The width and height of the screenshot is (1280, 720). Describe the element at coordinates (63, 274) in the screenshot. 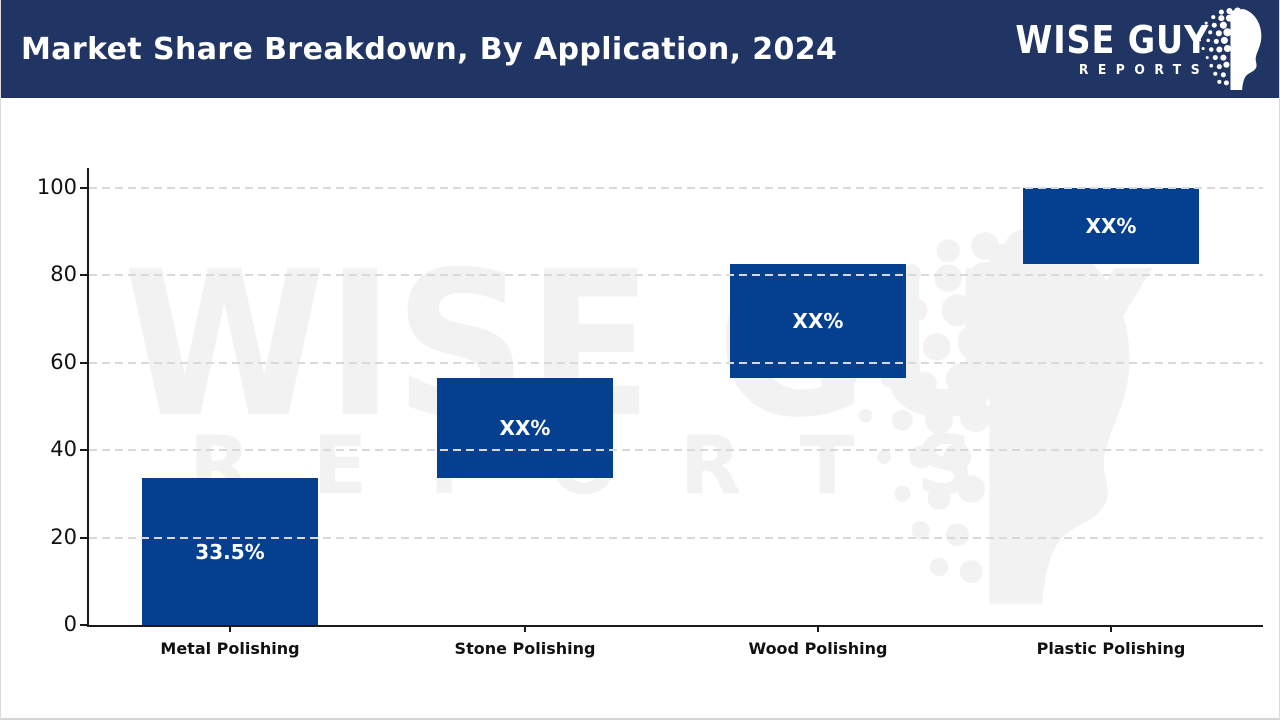

I see `y-axis-tick-label-80: 80` at that location.